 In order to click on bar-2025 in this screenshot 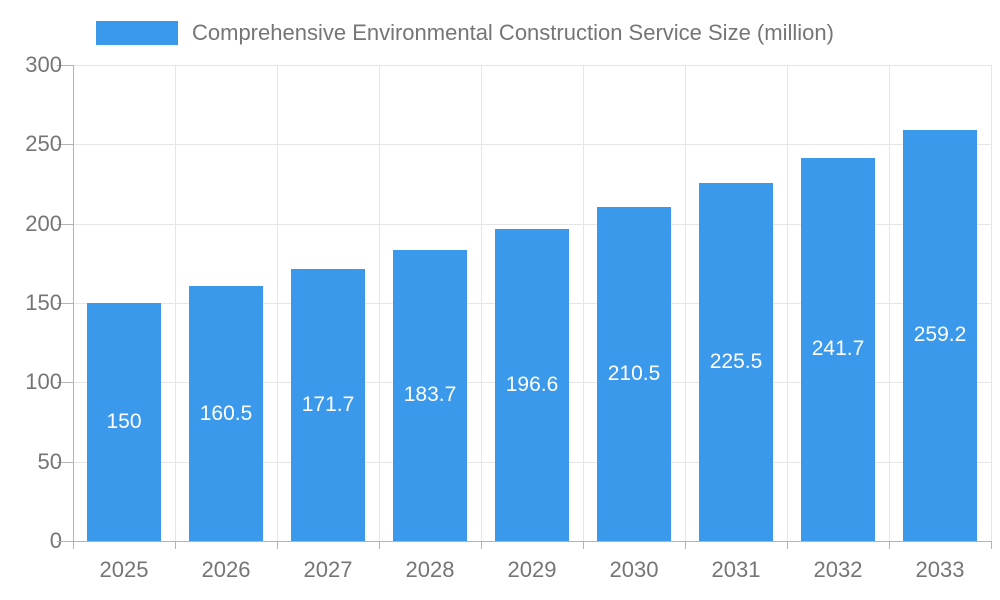, I will do `click(124, 422)`.